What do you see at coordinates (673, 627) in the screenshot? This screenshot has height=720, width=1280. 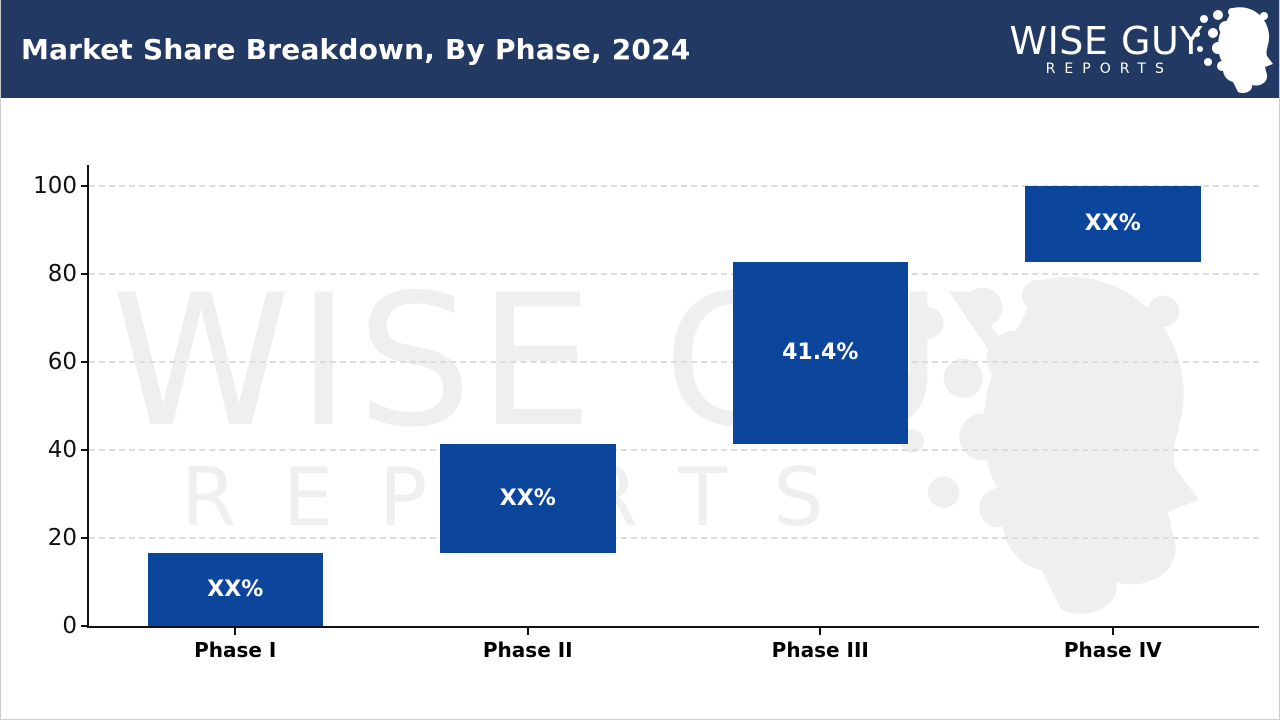 I see `x-axis-line` at bounding box center [673, 627].